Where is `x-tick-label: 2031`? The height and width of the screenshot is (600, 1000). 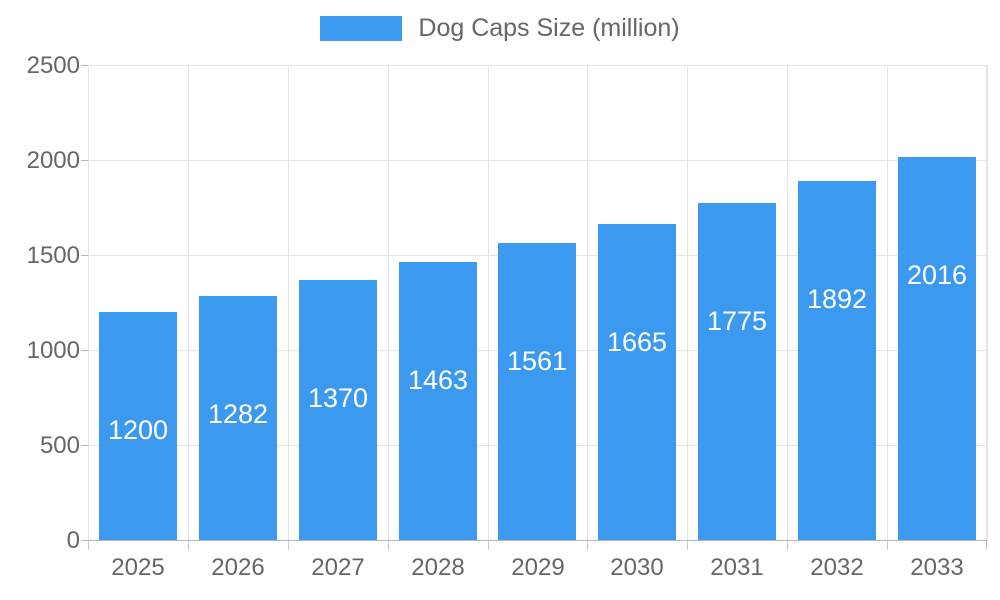 x-tick-label: 2031 is located at coordinates (737, 567).